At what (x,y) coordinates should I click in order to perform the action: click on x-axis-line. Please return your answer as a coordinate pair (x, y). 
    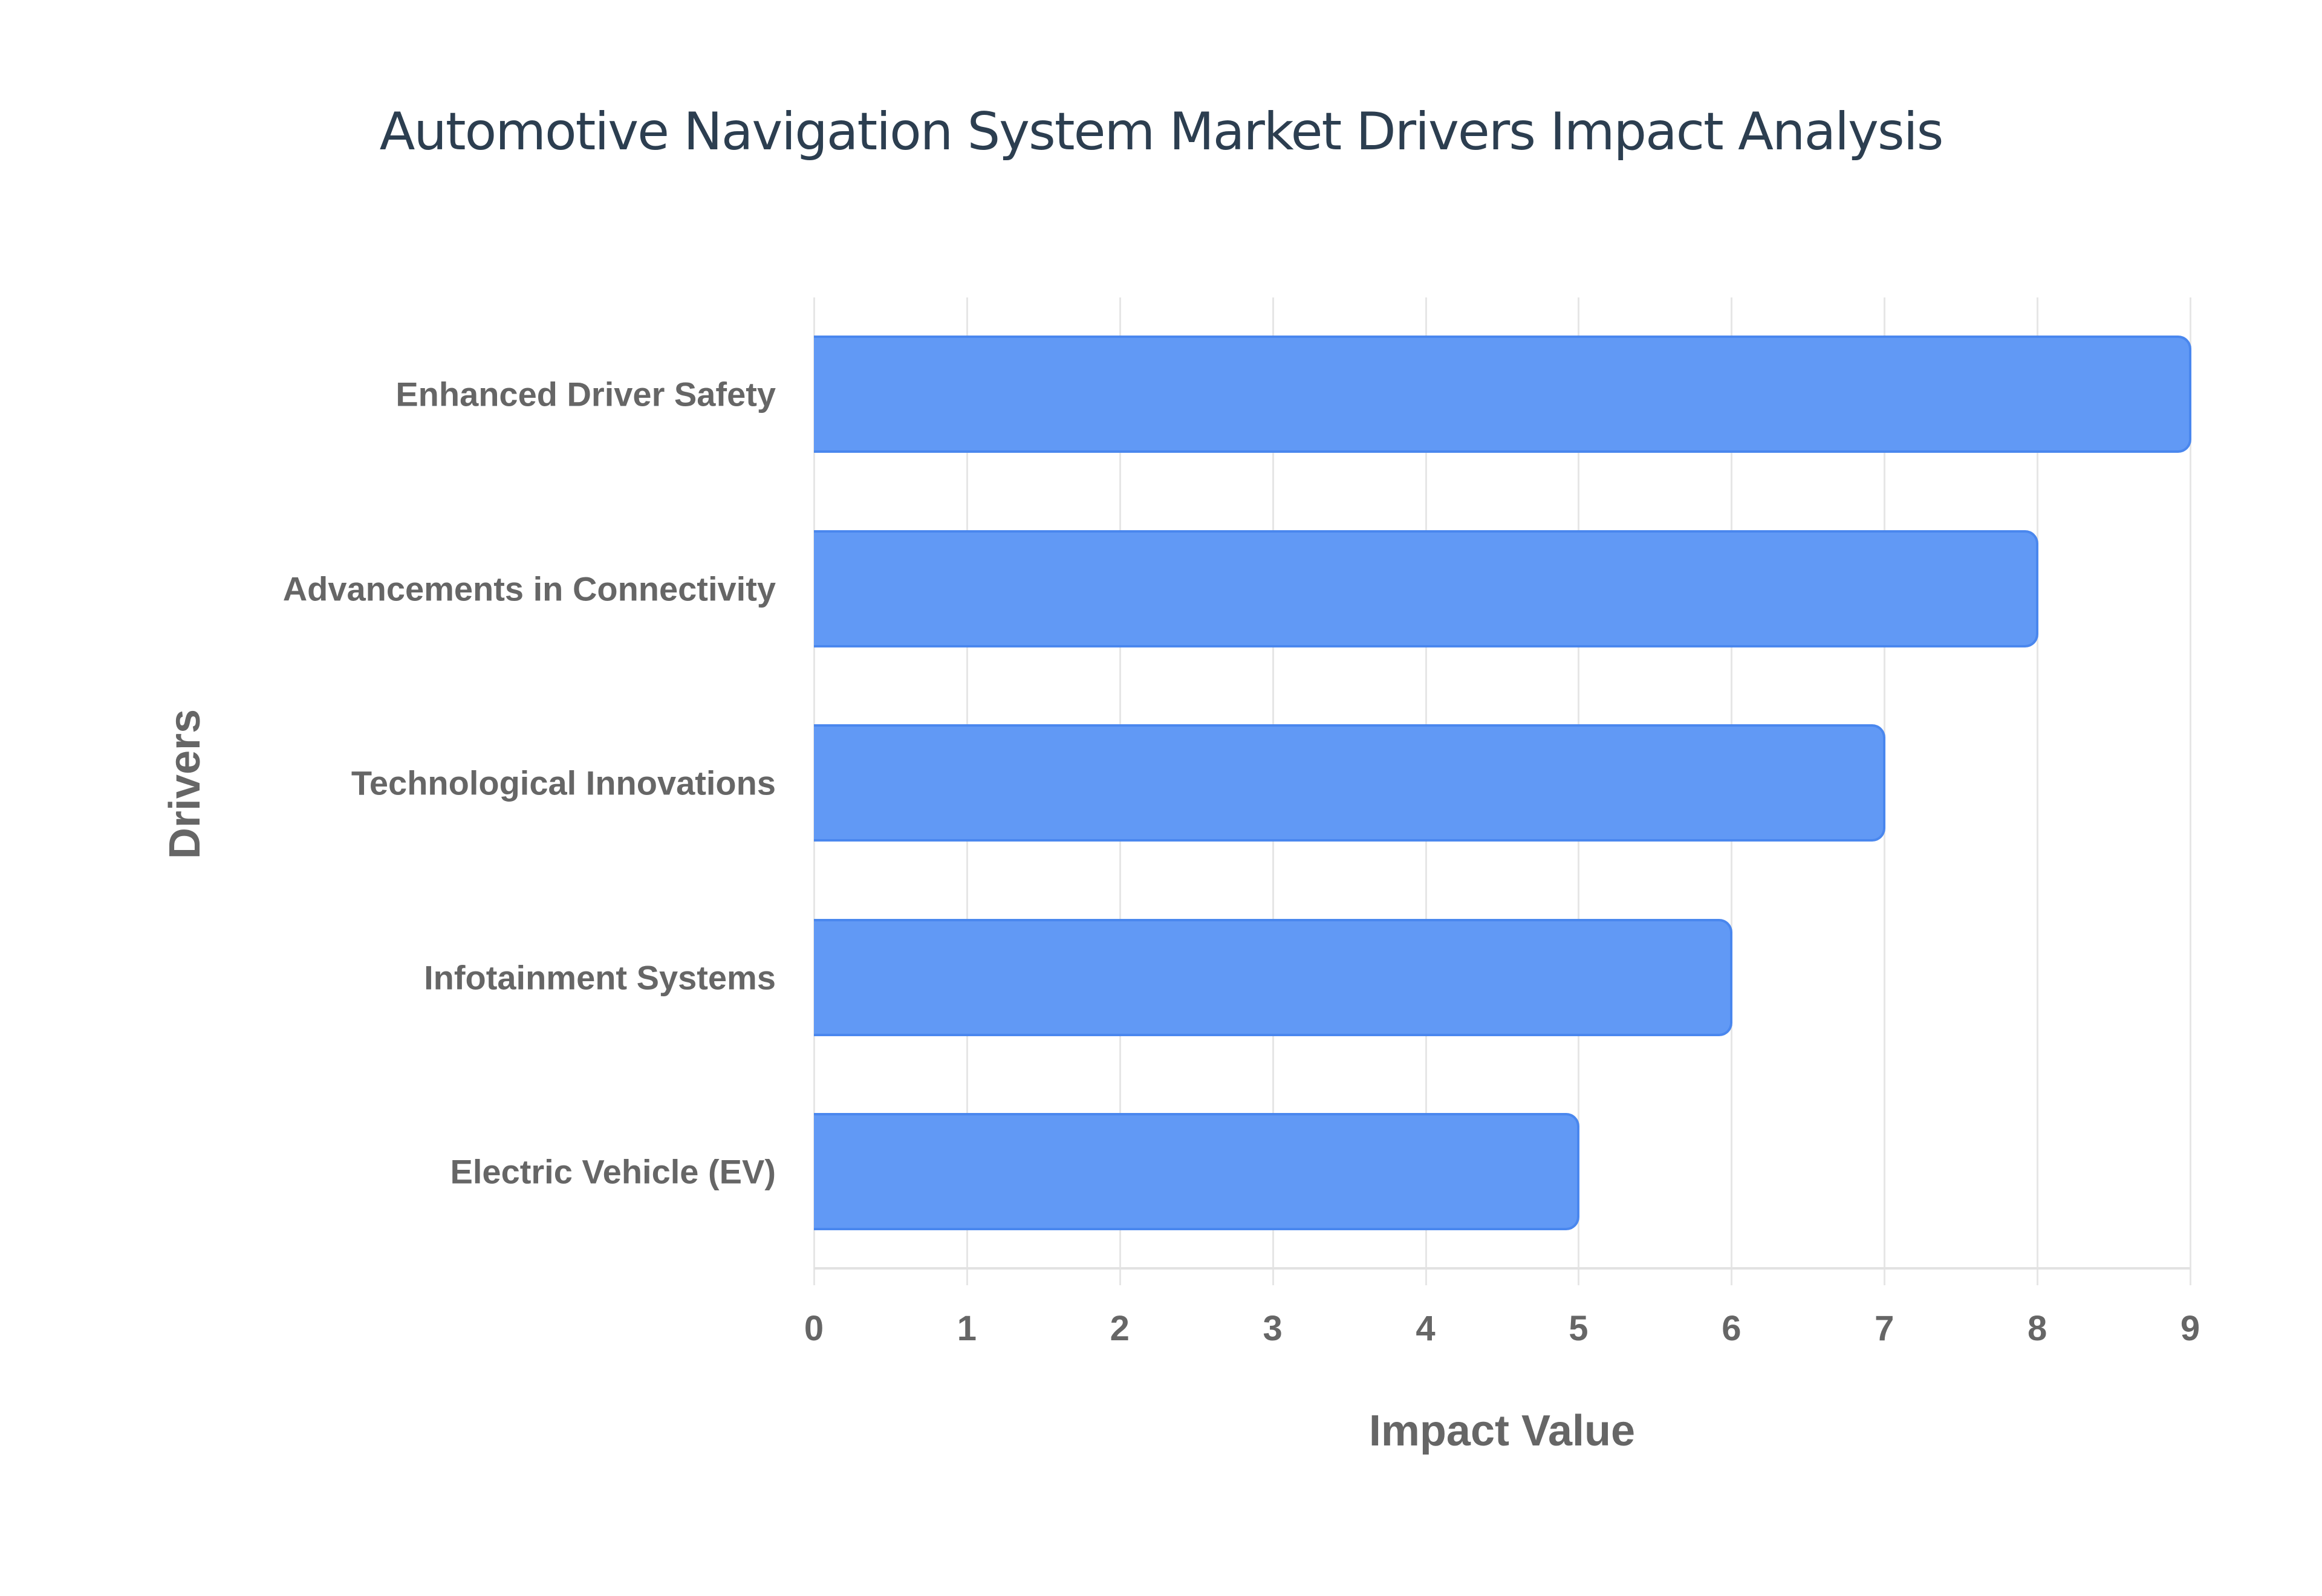
    Looking at the image, I should click on (1502, 1268).